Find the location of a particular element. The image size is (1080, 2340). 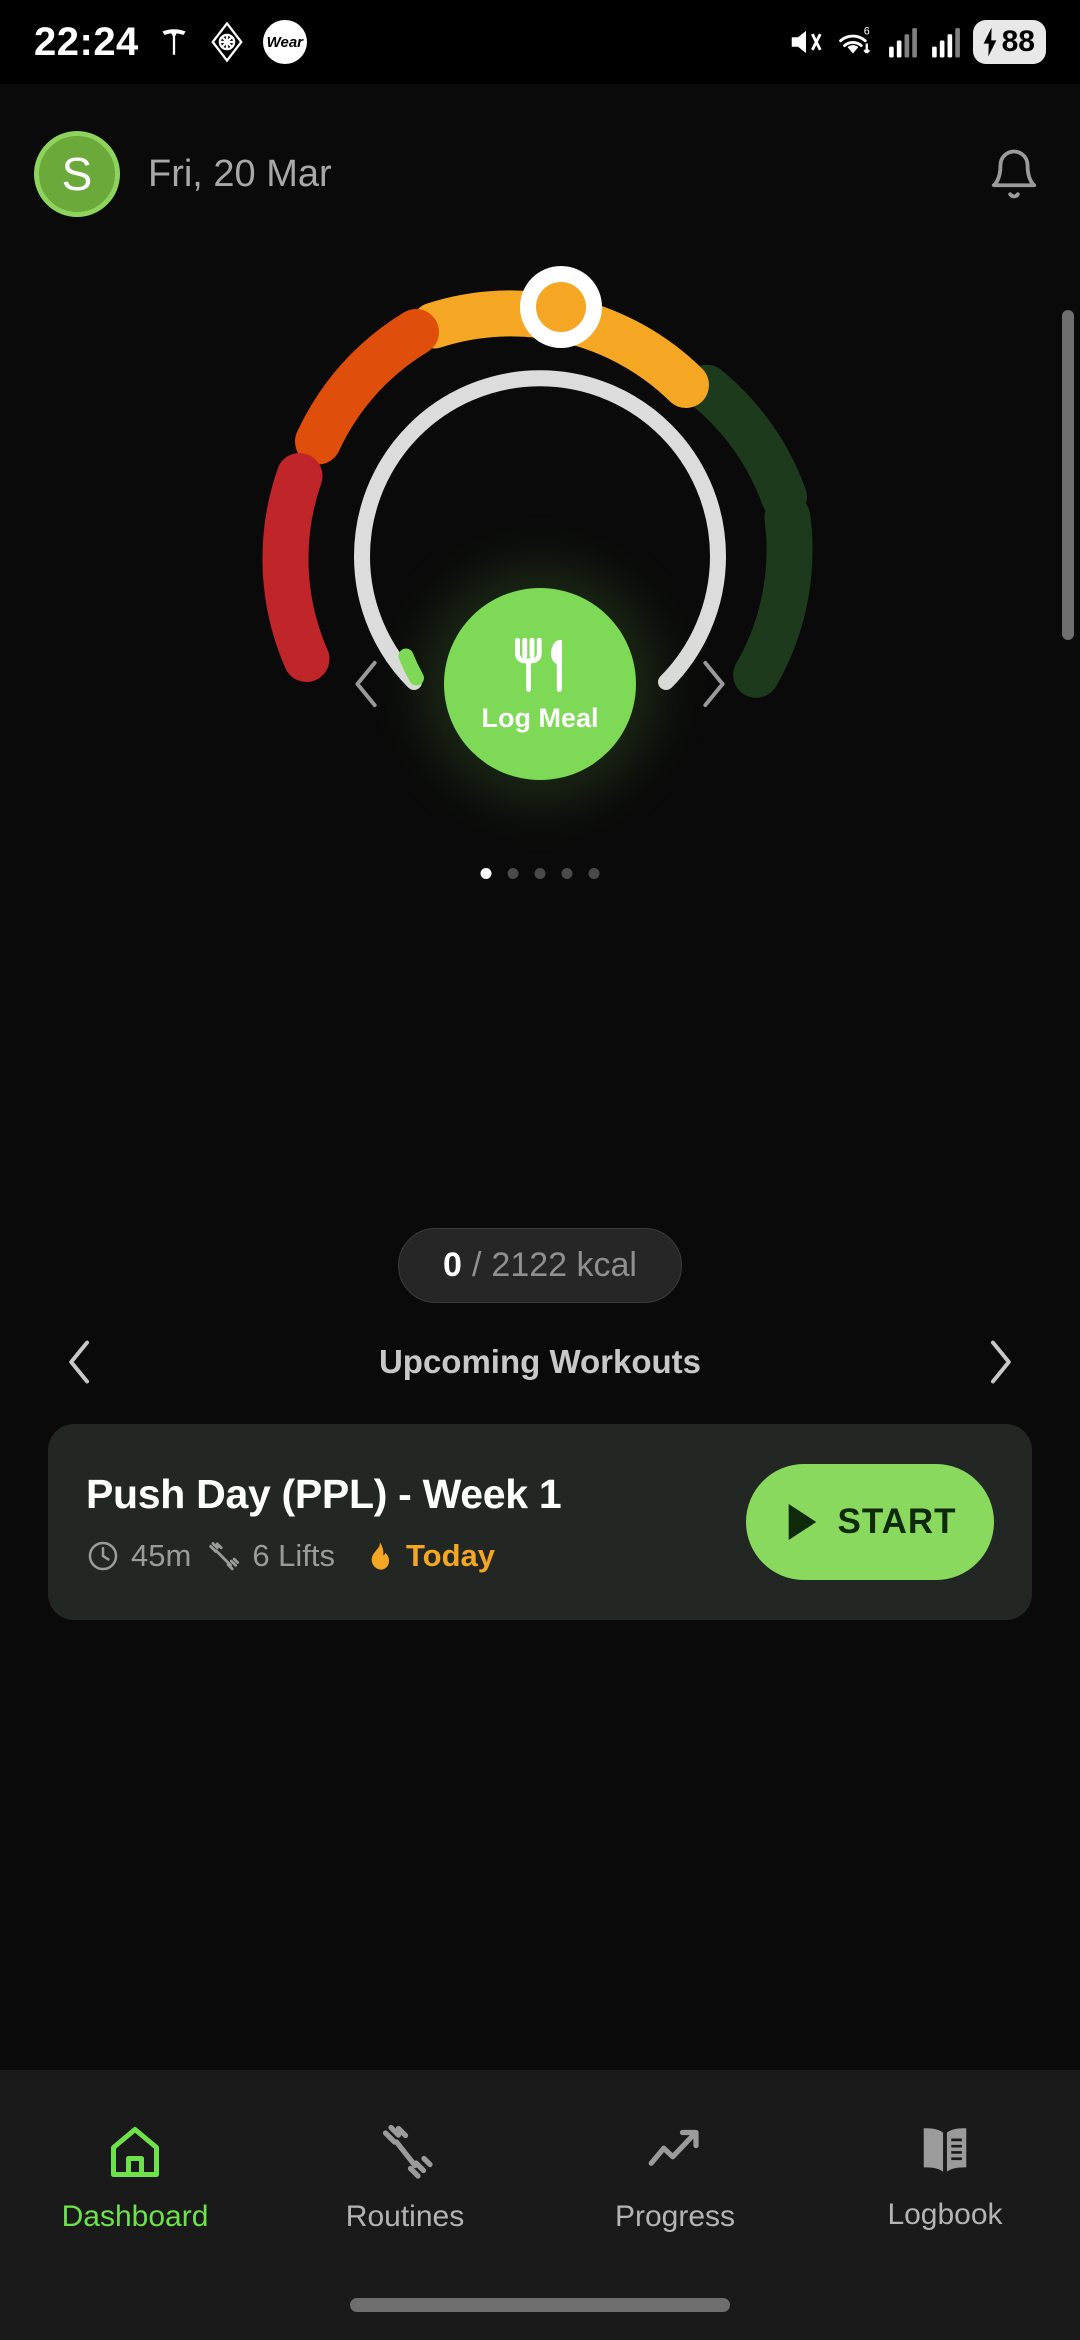

nav-label-logbook: Logbook is located at coordinates (945, 2214).